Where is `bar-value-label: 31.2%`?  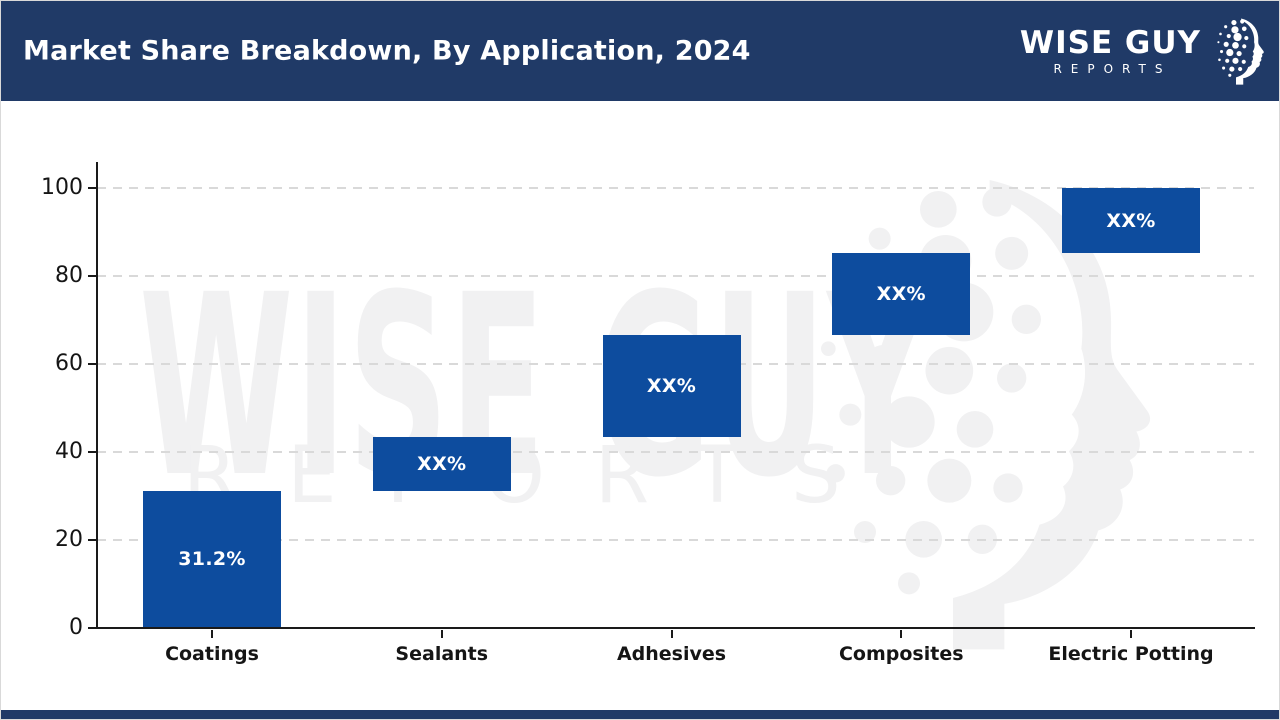 bar-value-label: 31.2% is located at coordinates (212, 559).